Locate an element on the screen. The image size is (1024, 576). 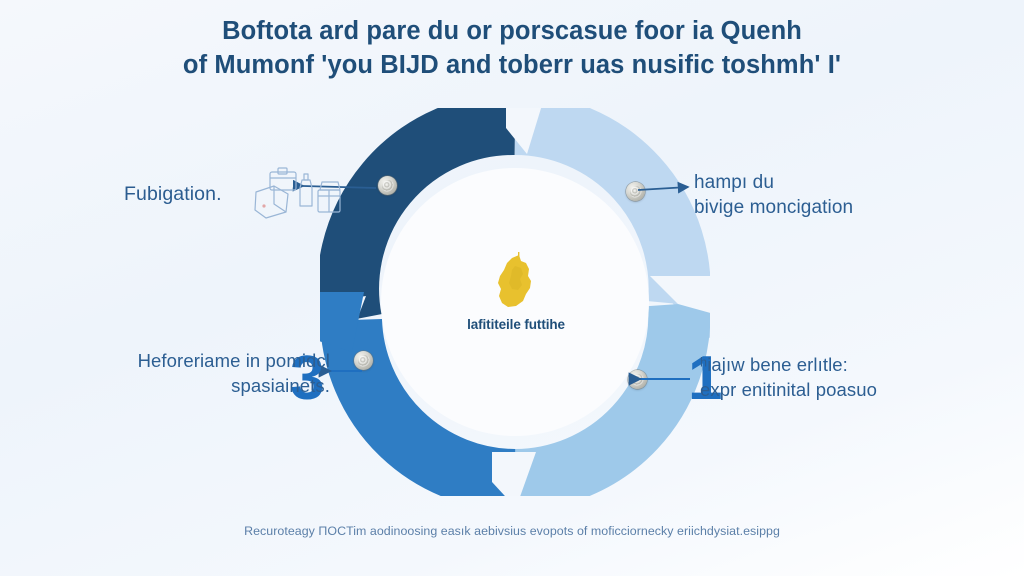
cycle-arrow-tip-bottom-left is located at coordinates (342, 322).